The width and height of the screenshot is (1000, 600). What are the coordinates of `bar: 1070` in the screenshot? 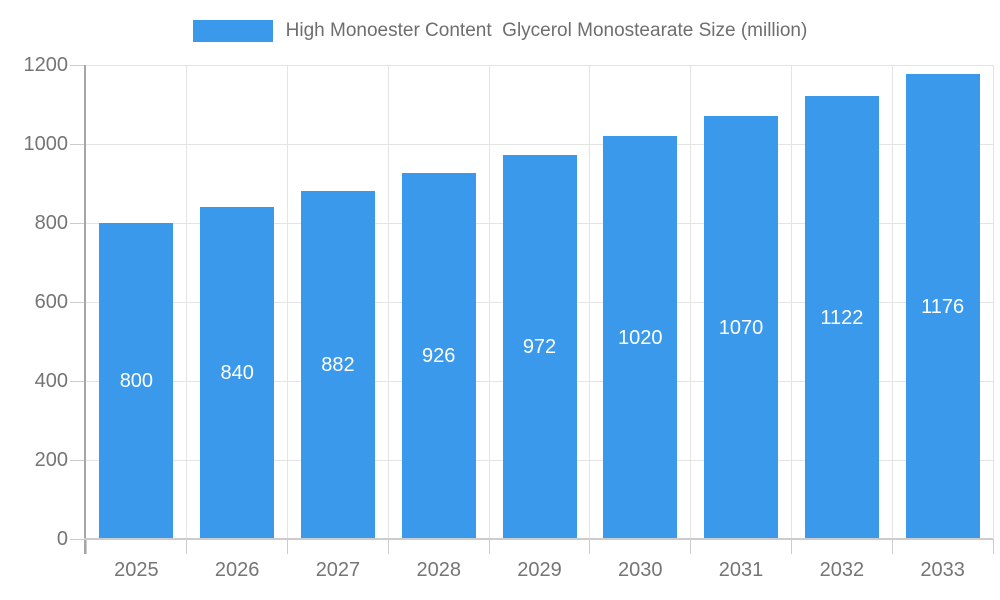 It's located at (741, 327).